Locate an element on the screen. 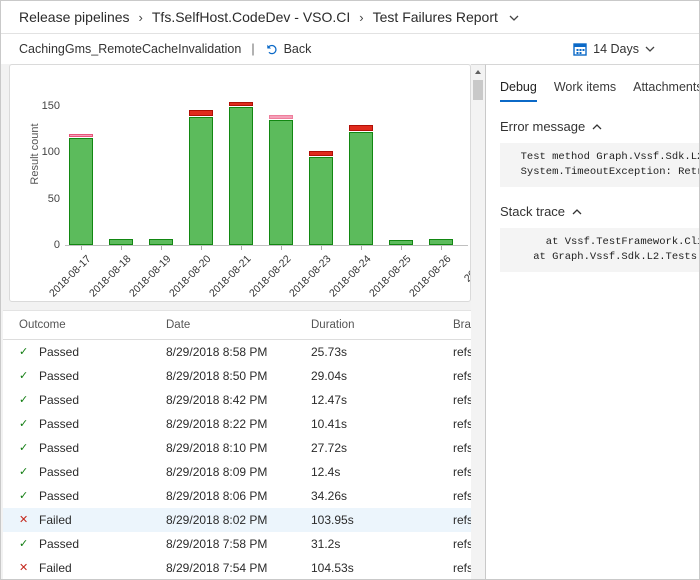 This screenshot has width=700, height=580. outcome-cell: Failed is located at coordinates (55, 568).